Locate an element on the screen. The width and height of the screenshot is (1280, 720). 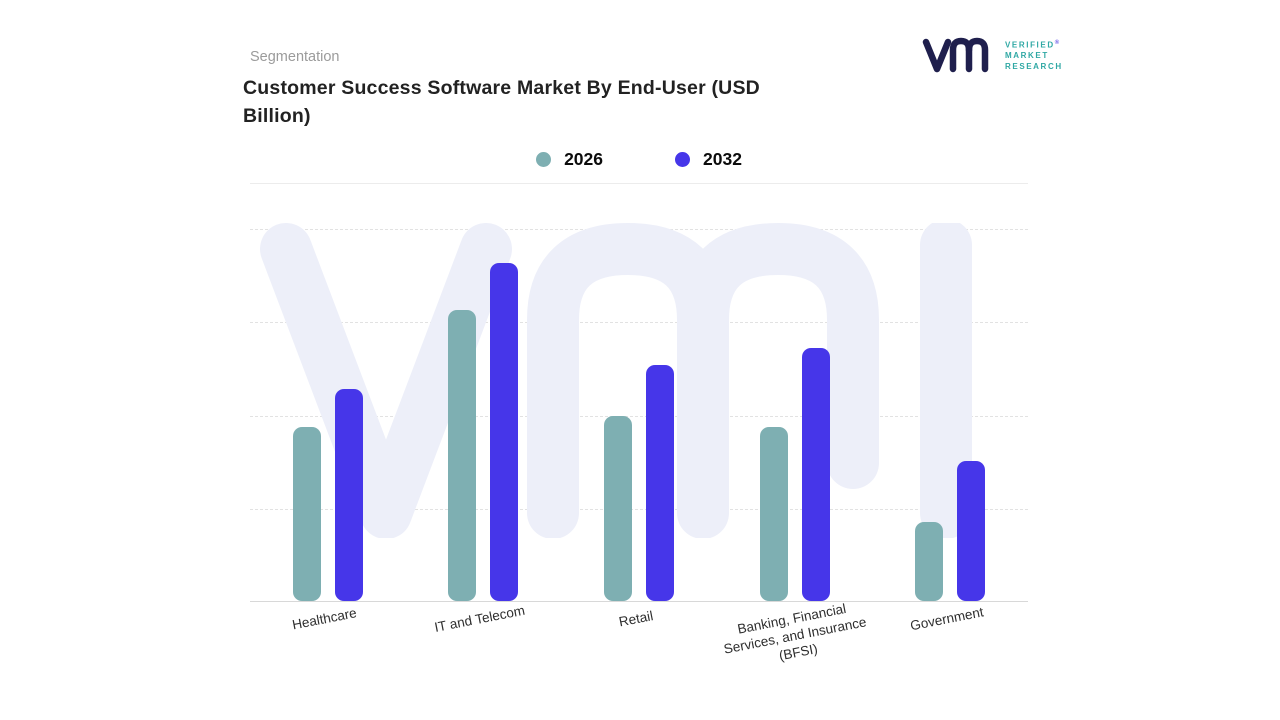
legend-dot-2032 is located at coordinates (682, 159).